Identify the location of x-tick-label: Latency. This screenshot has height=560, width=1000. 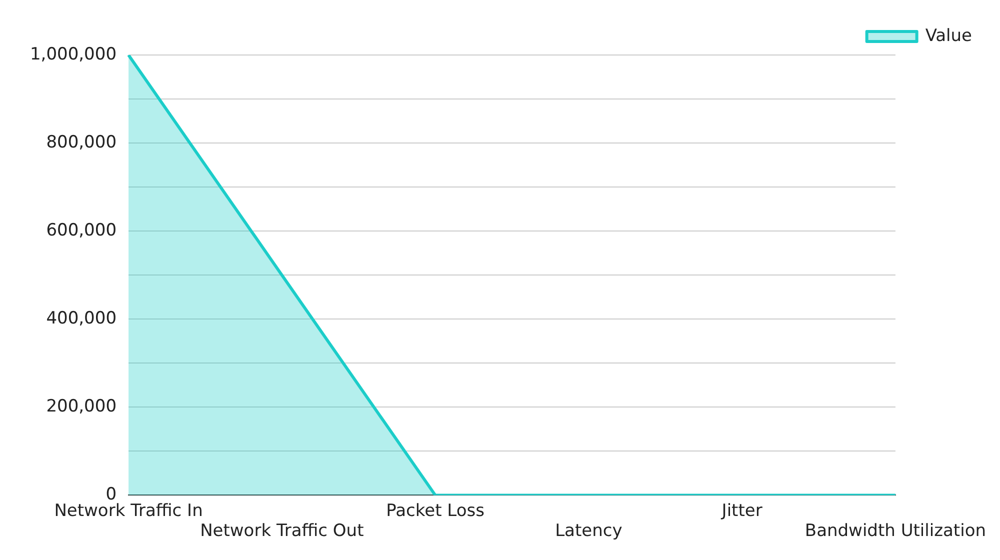
(588, 531).